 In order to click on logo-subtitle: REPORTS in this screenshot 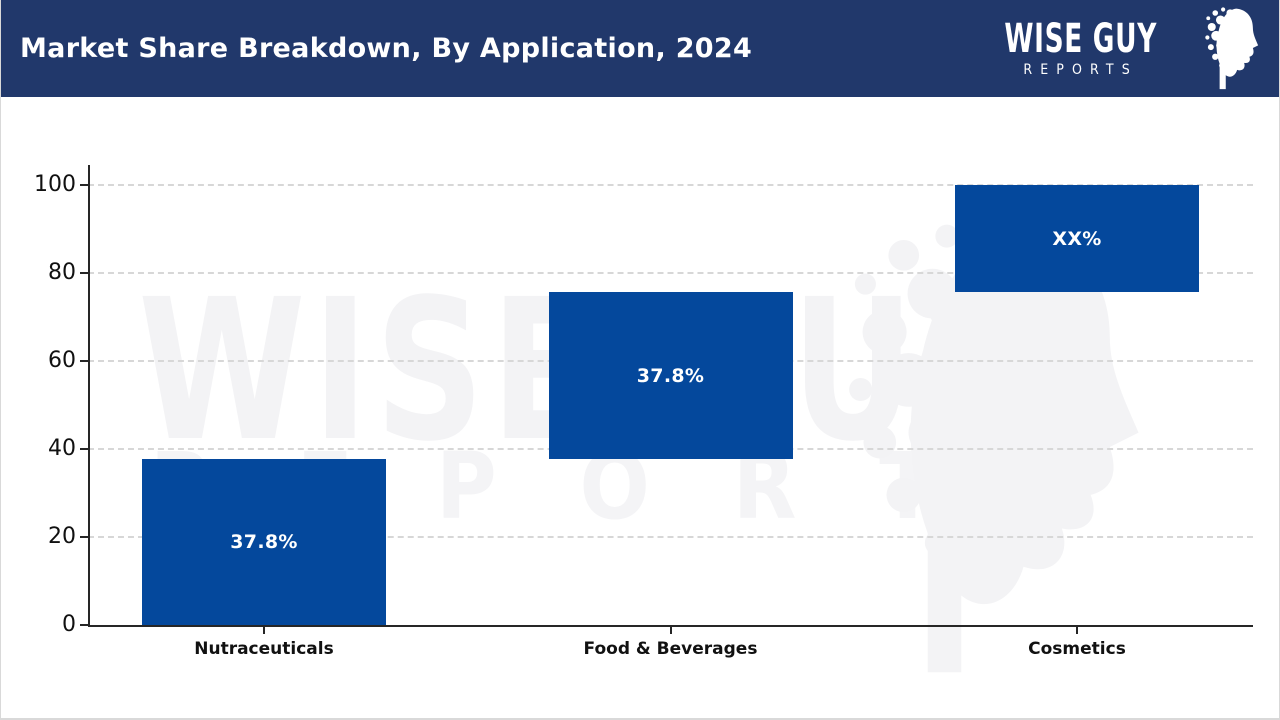, I will do `click(1080, 70)`.